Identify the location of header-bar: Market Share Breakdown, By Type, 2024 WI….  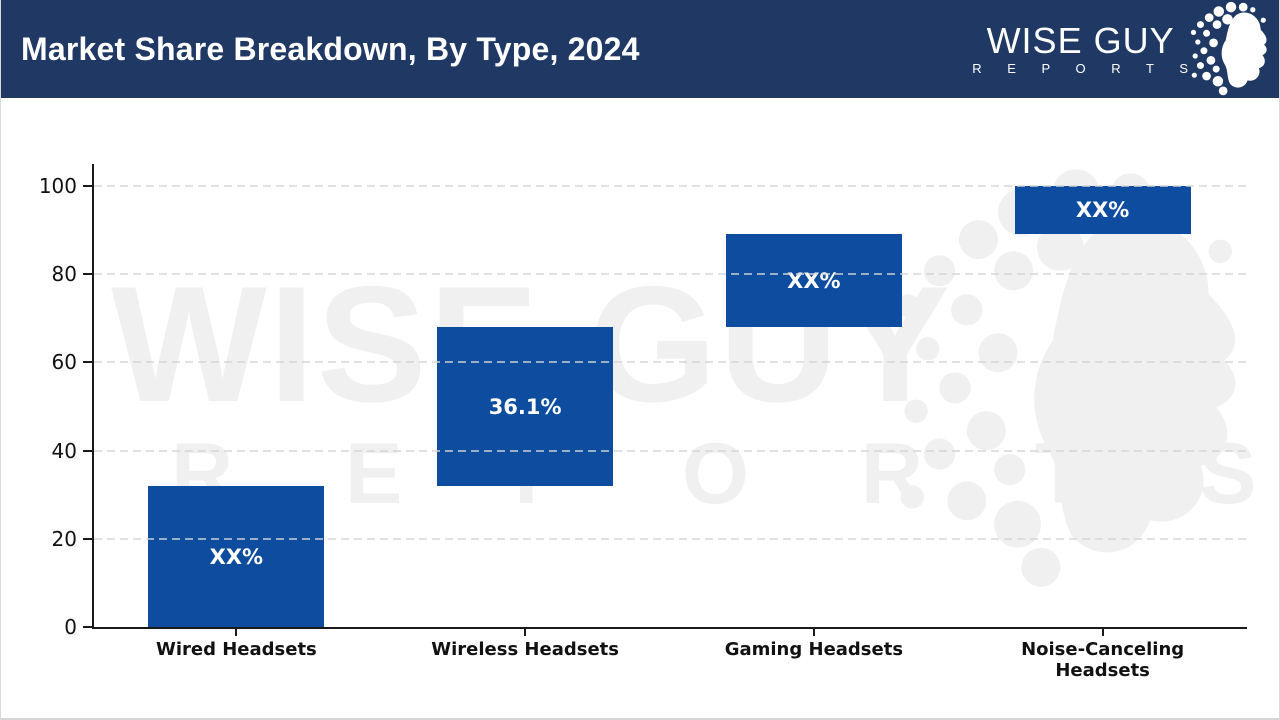
(640, 49).